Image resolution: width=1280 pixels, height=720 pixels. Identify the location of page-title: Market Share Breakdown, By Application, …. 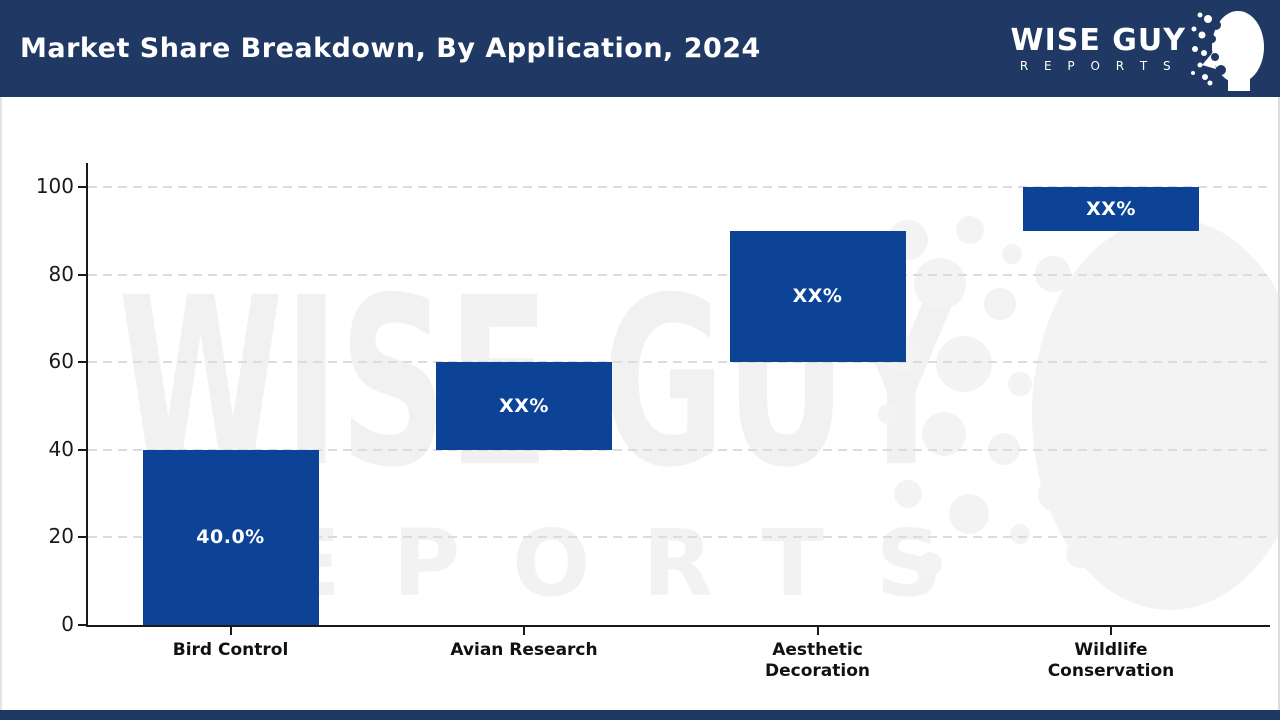
(390, 48).